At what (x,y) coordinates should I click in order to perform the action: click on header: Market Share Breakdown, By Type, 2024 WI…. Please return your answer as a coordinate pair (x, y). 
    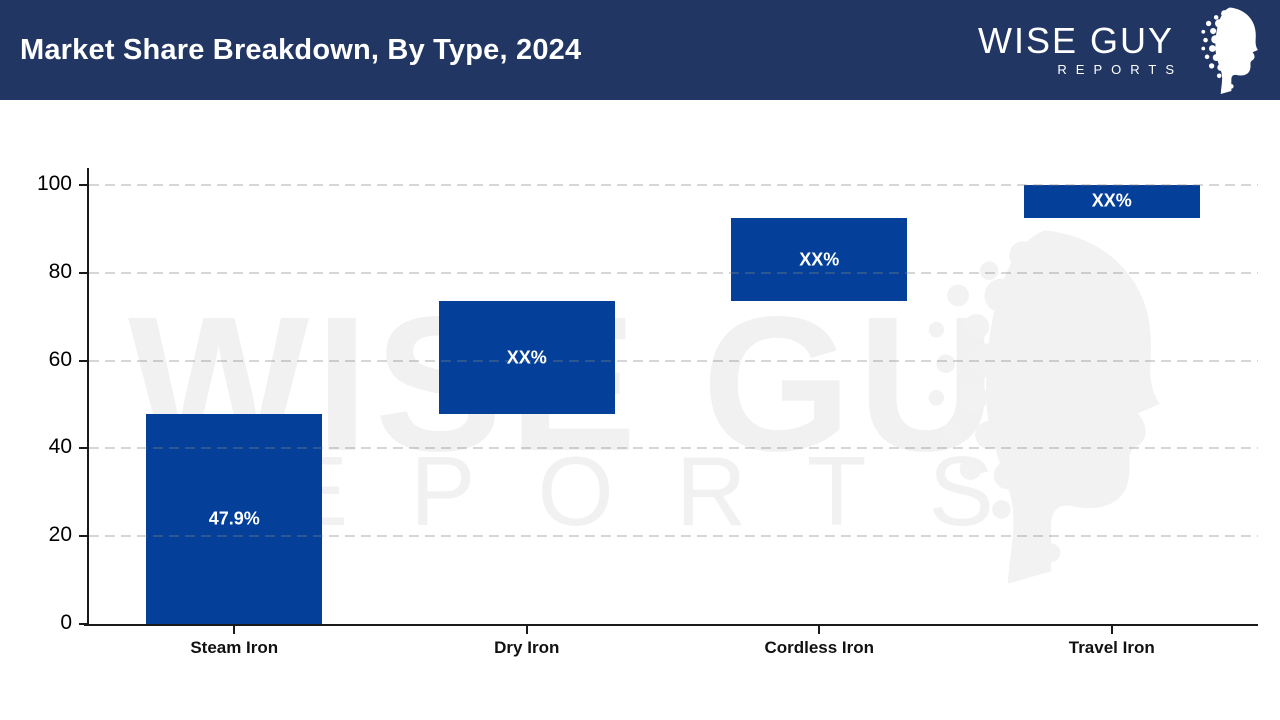
    Looking at the image, I should click on (640, 50).